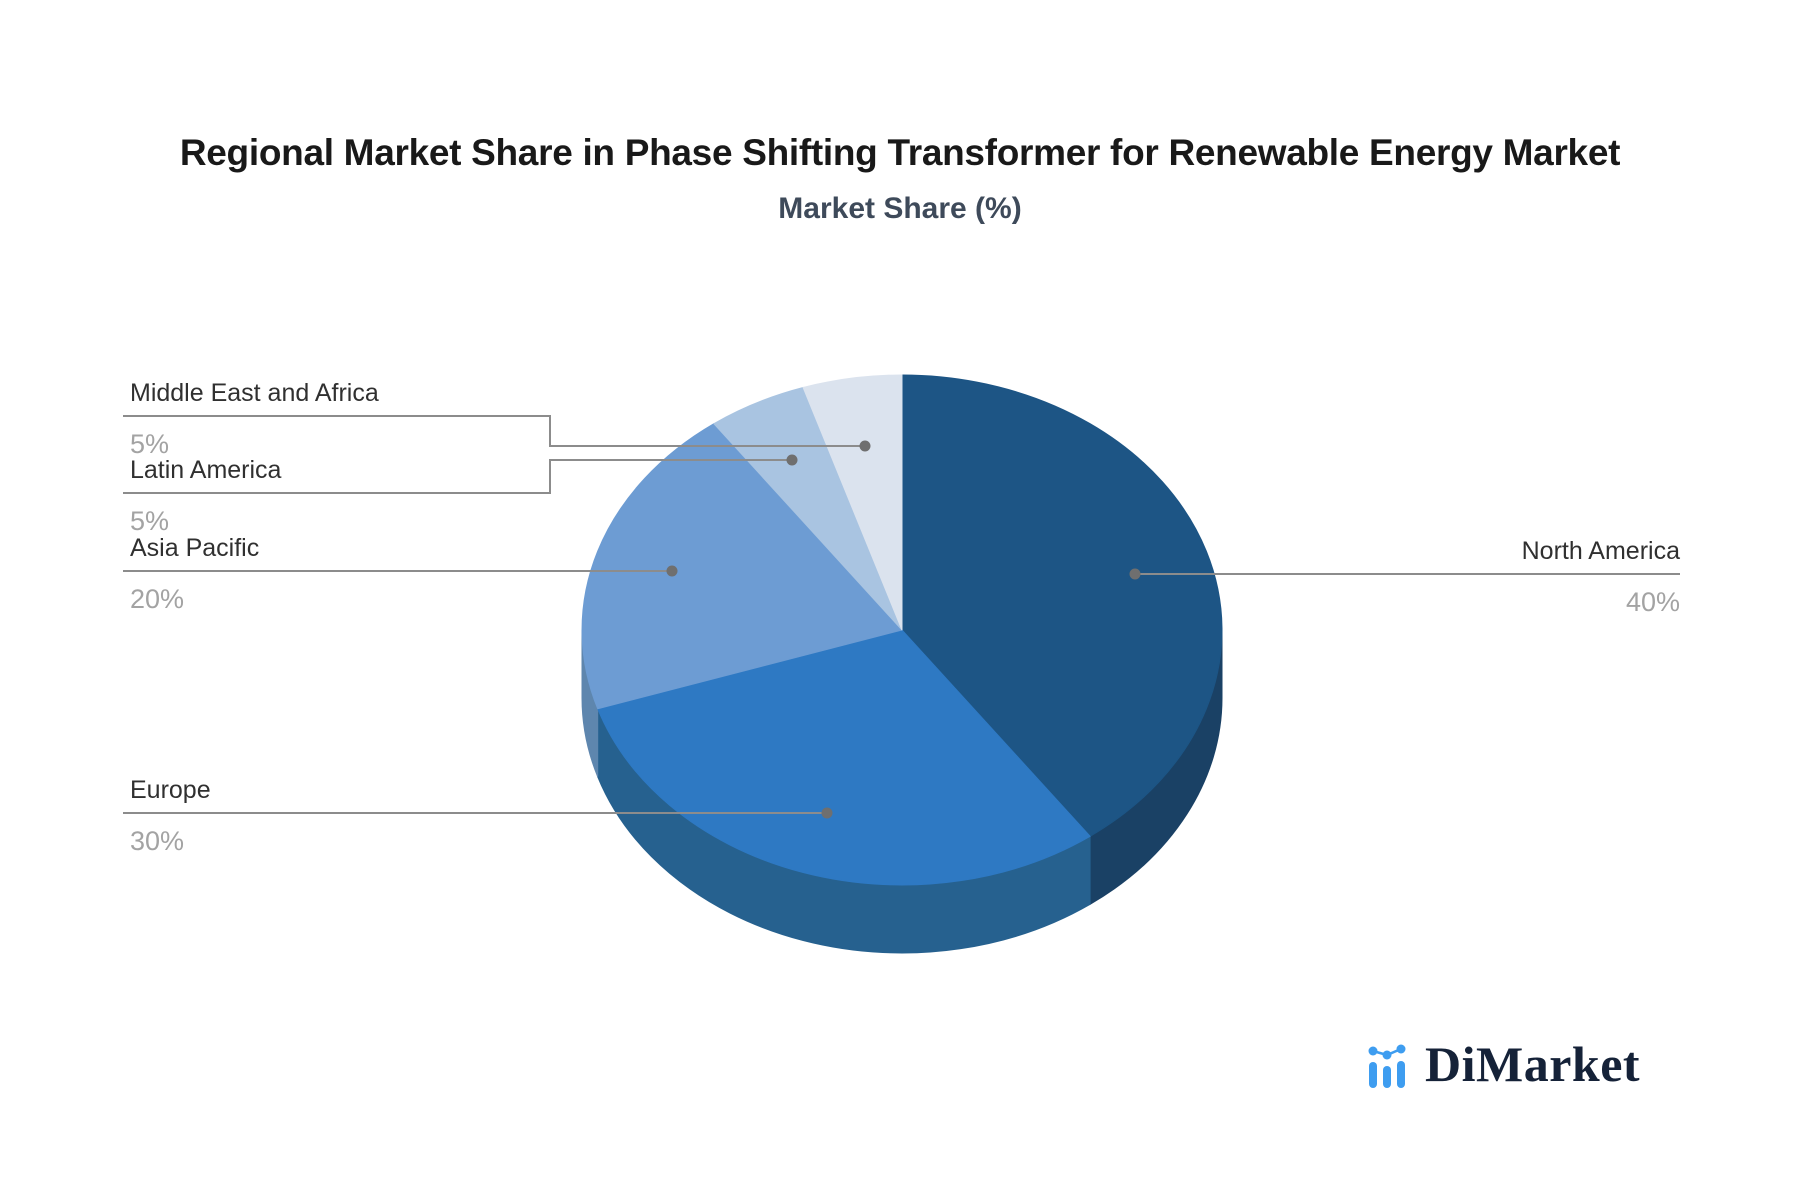  Describe the element at coordinates (170, 790) in the screenshot. I see `slice-label: Europe` at that location.